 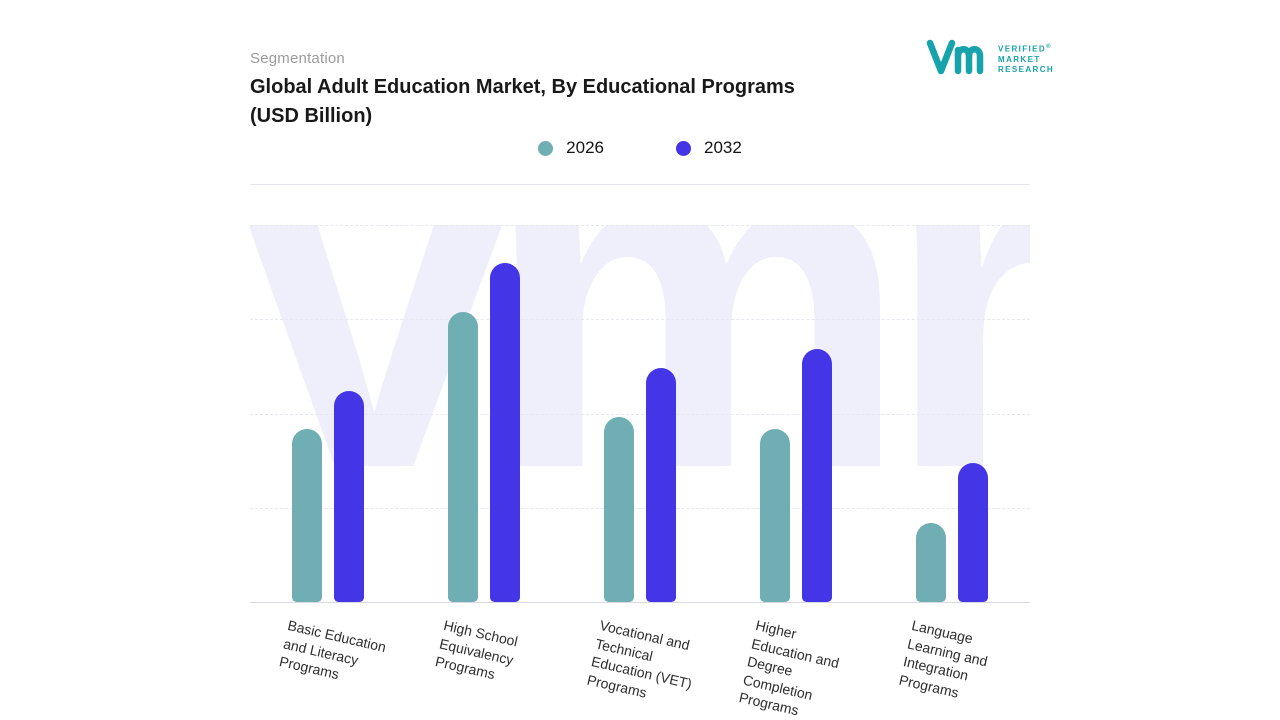 What do you see at coordinates (943, 658) in the screenshot?
I see `x-axis-label-5: Language Learning and Integration Programs` at bounding box center [943, 658].